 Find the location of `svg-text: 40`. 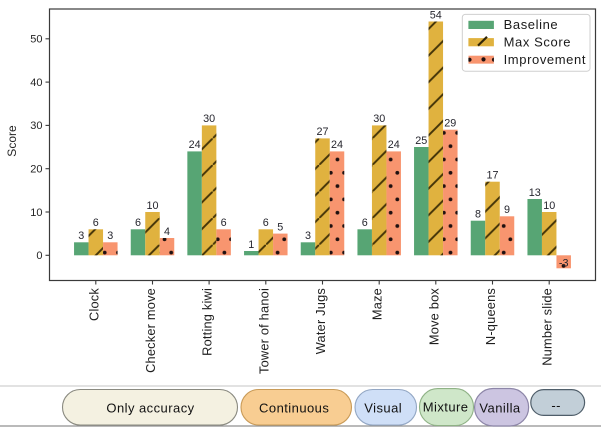

svg-text: 40 is located at coordinates (36, 83).